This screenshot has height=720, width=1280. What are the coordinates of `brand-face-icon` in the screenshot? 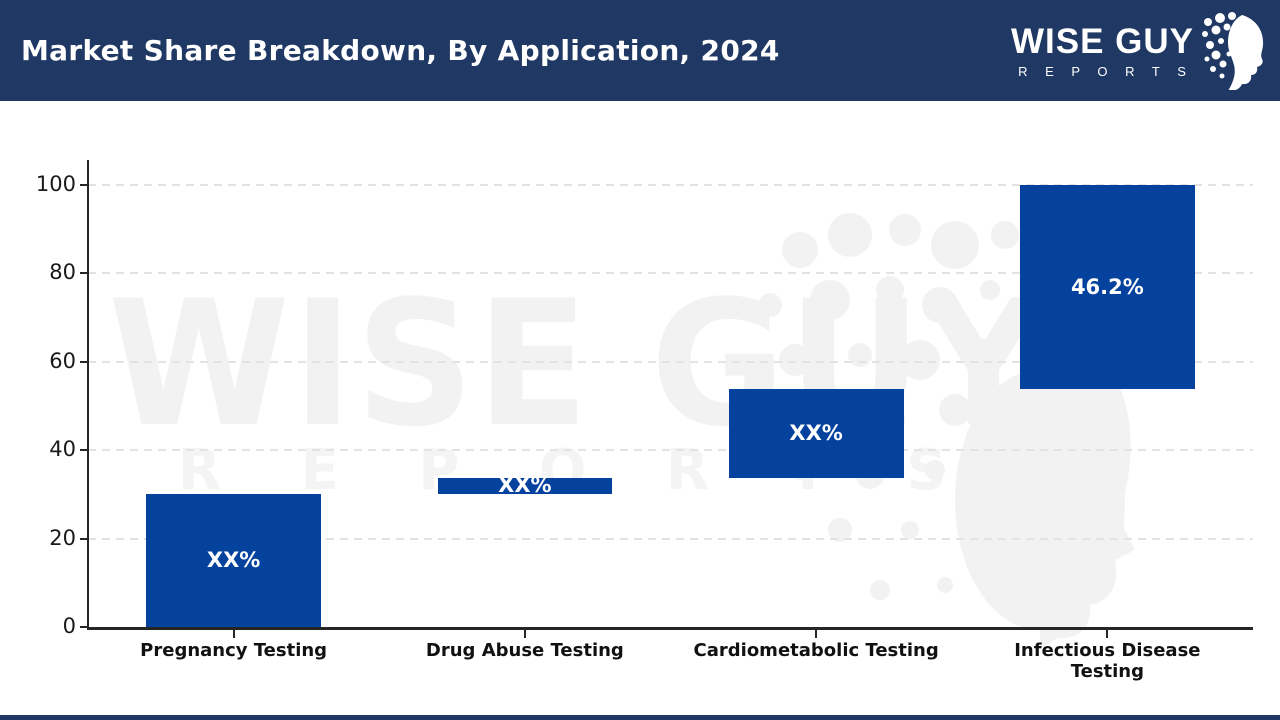 It's located at (1233, 50).